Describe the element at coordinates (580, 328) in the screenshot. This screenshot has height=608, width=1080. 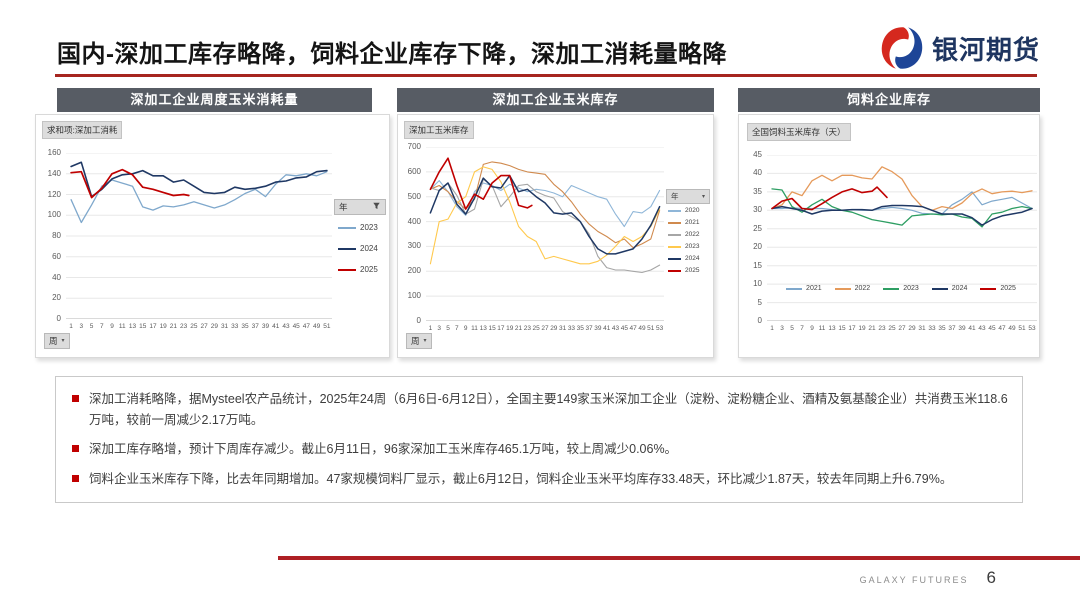
I see `x-tick-label: 35` at that location.